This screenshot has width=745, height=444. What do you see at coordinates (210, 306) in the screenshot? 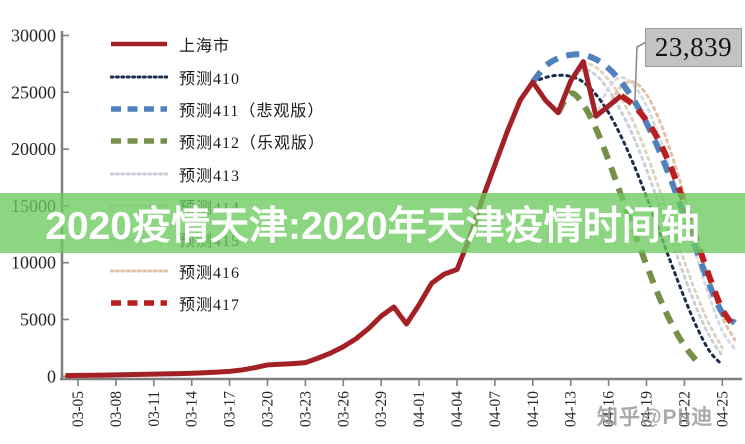
I see `legend-item-label: 预测417` at bounding box center [210, 306].